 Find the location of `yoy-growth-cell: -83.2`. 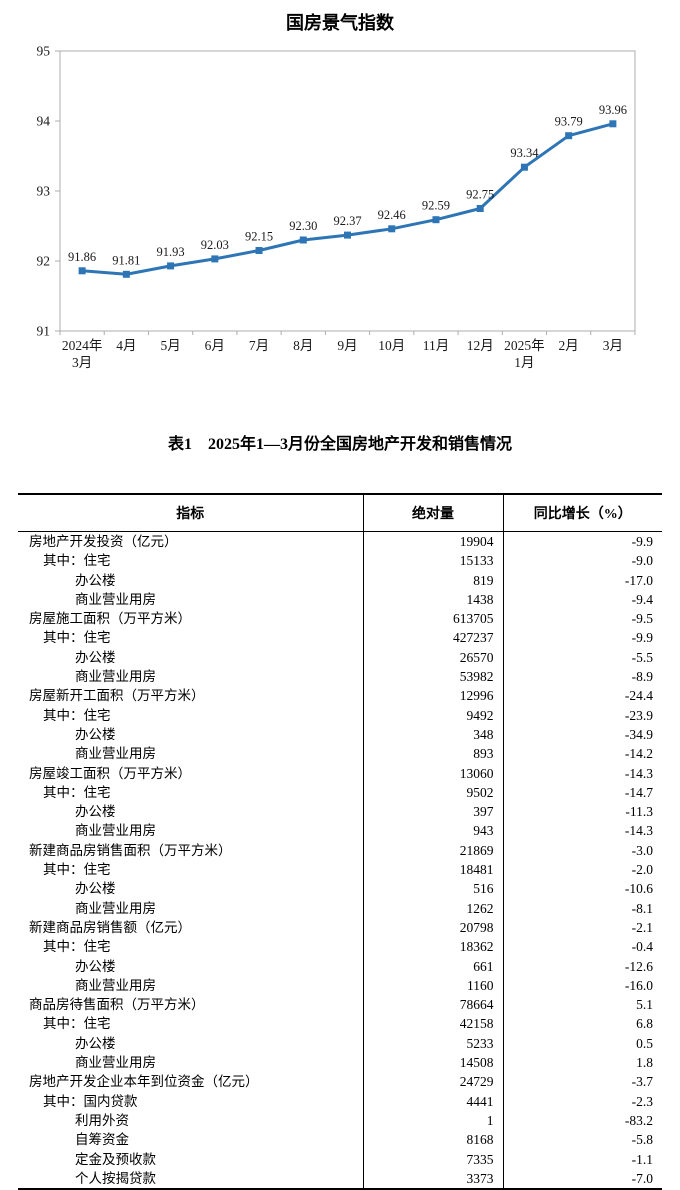

yoy-growth-cell: -83.2 is located at coordinates (582, 1120).